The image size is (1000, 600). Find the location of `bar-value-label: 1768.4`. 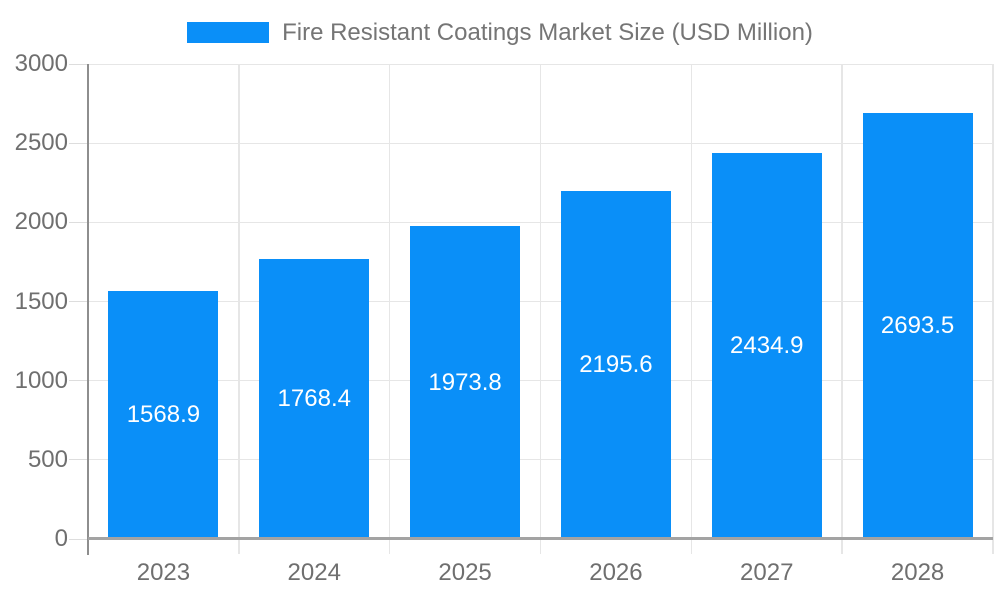

bar-value-label: 1768.4 is located at coordinates (314, 398).